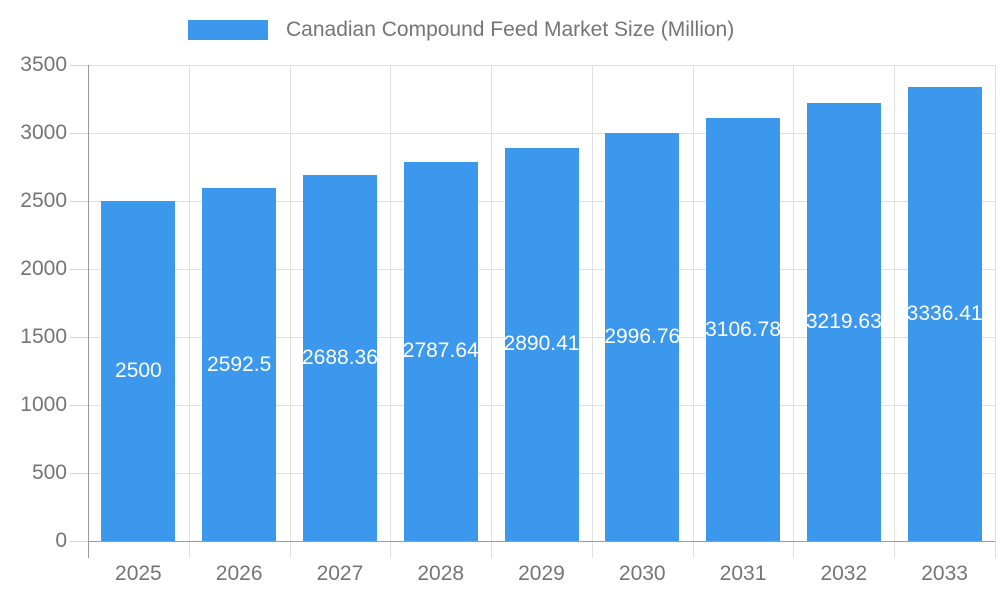 This screenshot has width=1000, height=600. What do you see at coordinates (43, 268) in the screenshot?
I see `y-tick-label: 2000` at bounding box center [43, 268].